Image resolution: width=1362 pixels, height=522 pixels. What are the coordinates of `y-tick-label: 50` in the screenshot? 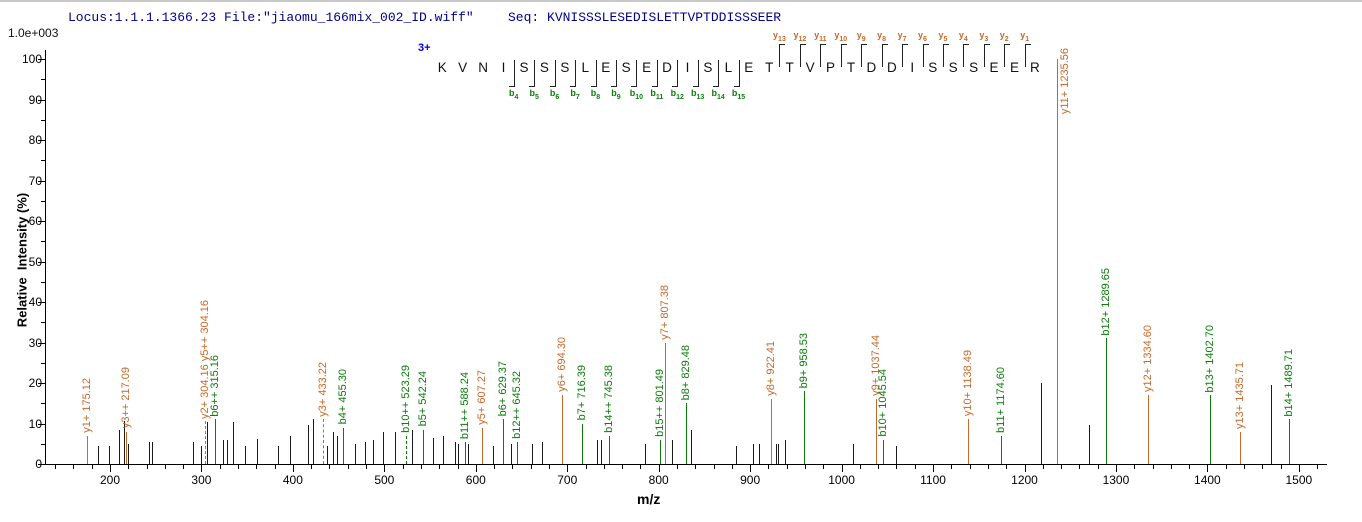 It's located at (35, 261).